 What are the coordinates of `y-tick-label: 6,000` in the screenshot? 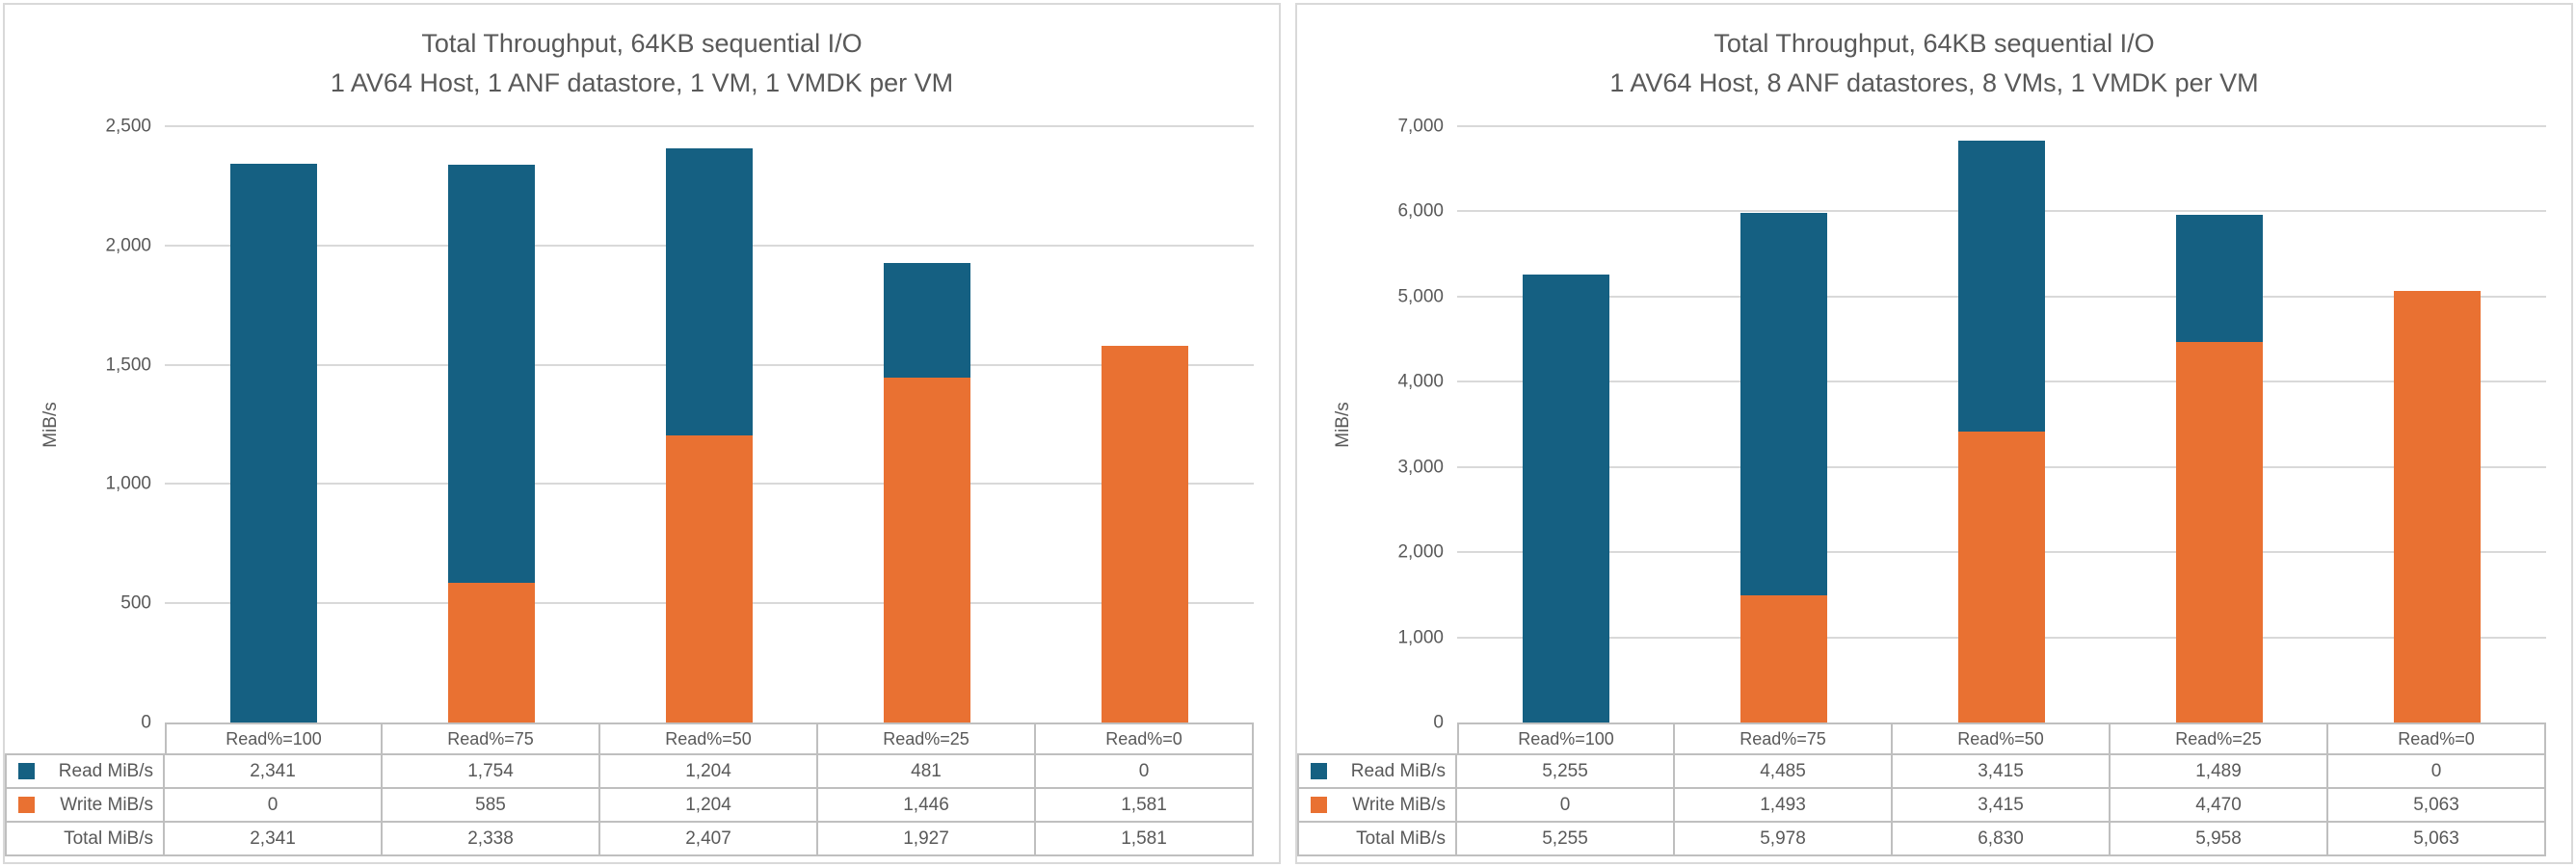 It's located at (1420, 211).